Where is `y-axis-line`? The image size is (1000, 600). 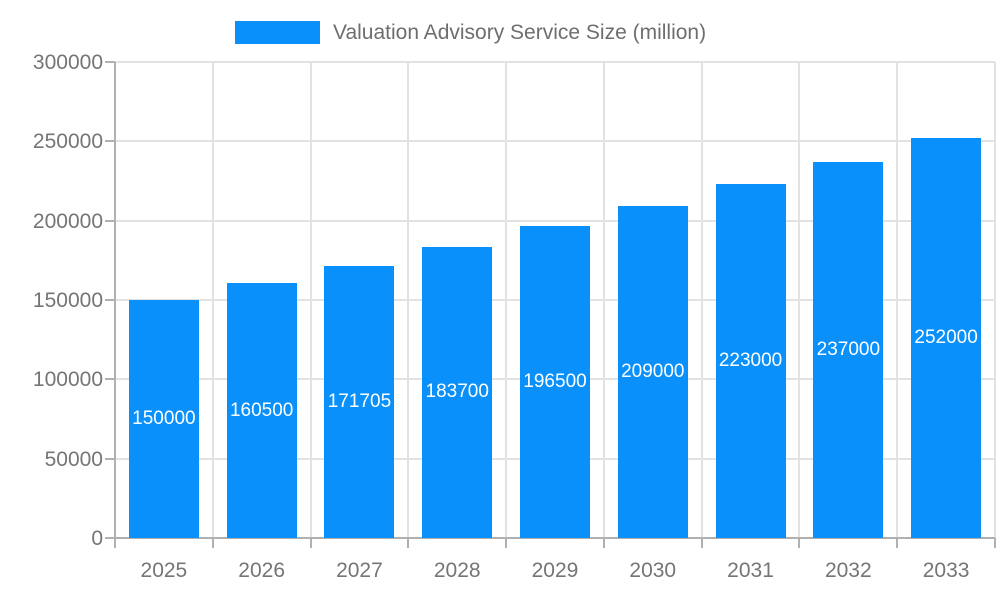 y-axis-line is located at coordinates (115, 305).